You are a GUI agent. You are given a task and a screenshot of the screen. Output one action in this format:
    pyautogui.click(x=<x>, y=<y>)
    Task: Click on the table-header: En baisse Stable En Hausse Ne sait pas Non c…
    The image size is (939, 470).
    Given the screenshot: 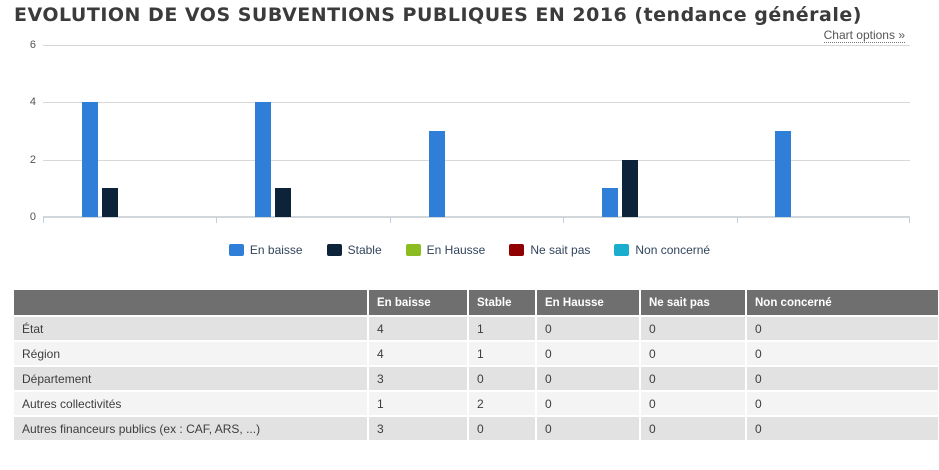 What is the action you would take?
    pyautogui.click(x=476, y=302)
    